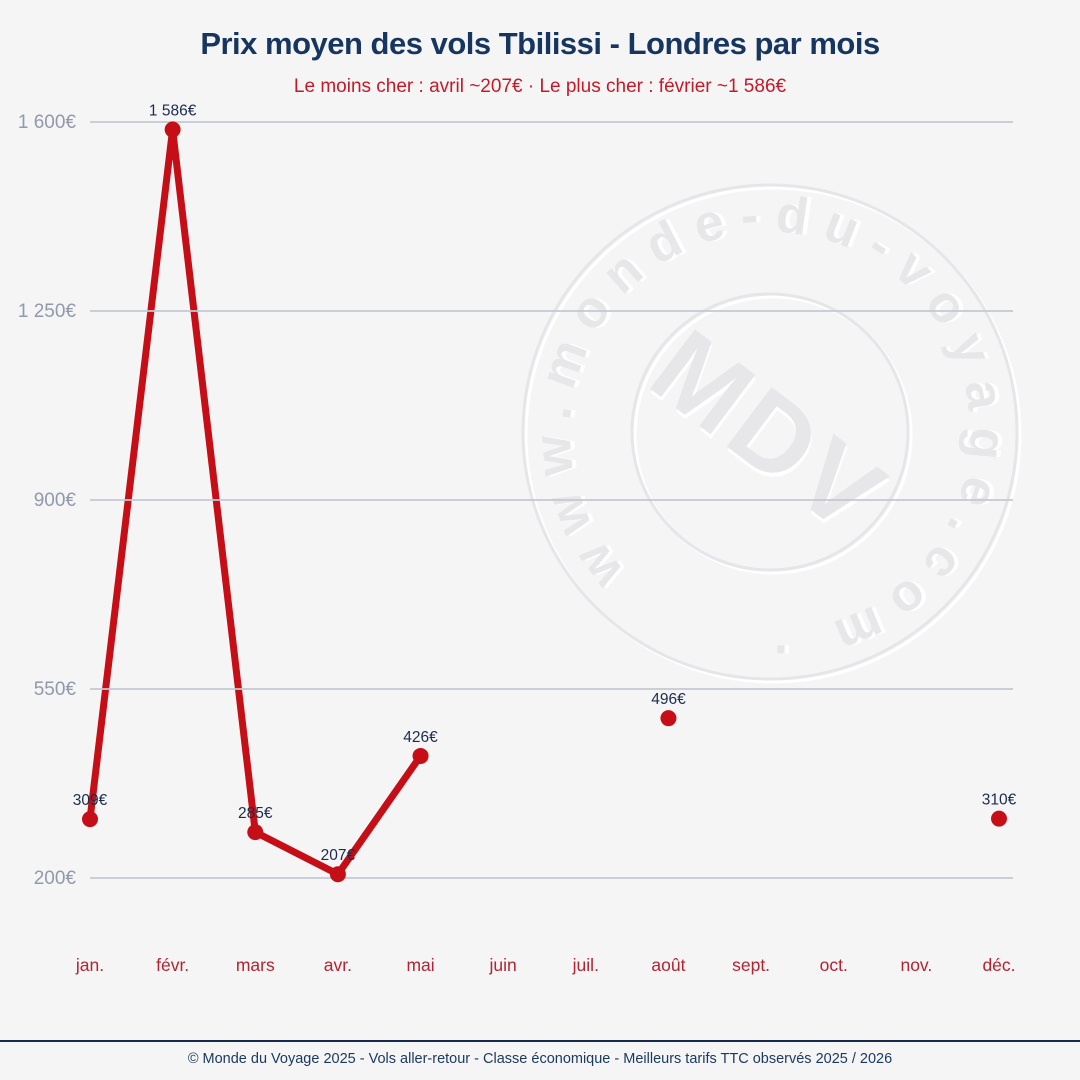 This screenshot has width=1080, height=1080. I want to click on x-tick-label-aot: août, so click(668, 965).